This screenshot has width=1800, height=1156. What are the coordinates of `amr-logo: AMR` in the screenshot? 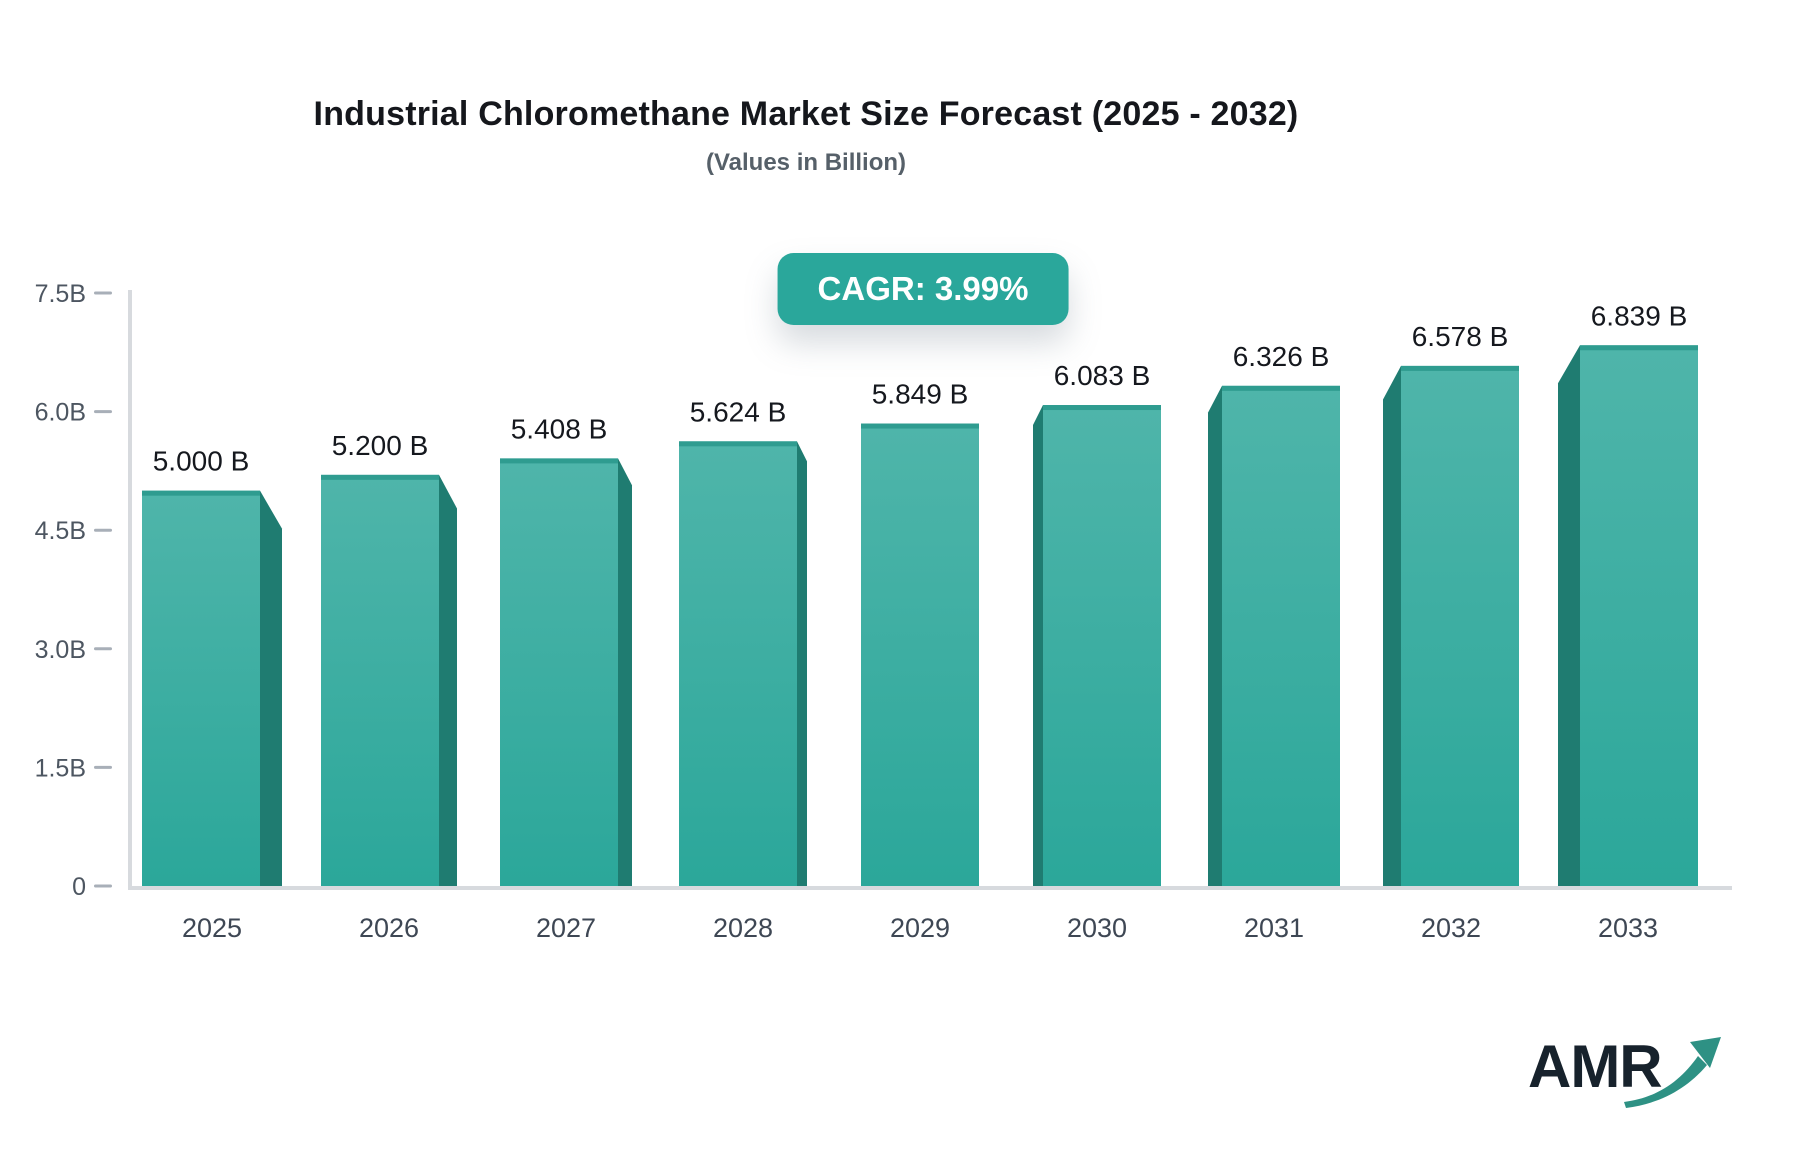 It's located at (1624, 1077).